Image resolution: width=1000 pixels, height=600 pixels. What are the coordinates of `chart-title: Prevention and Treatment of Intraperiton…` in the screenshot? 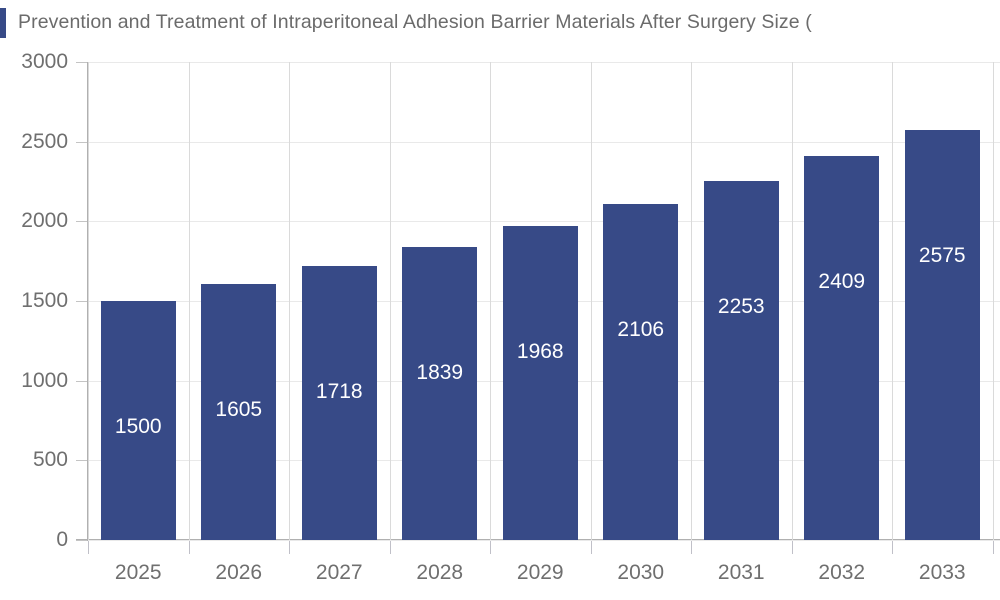 It's located at (415, 23).